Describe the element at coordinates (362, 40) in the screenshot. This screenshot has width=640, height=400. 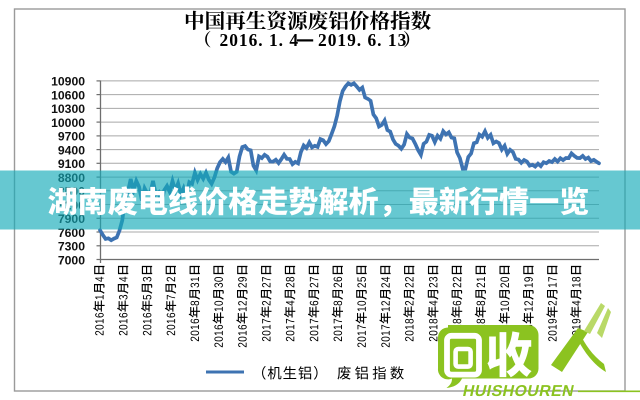
I see `svg-text: 2019. 6. 13` at that location.